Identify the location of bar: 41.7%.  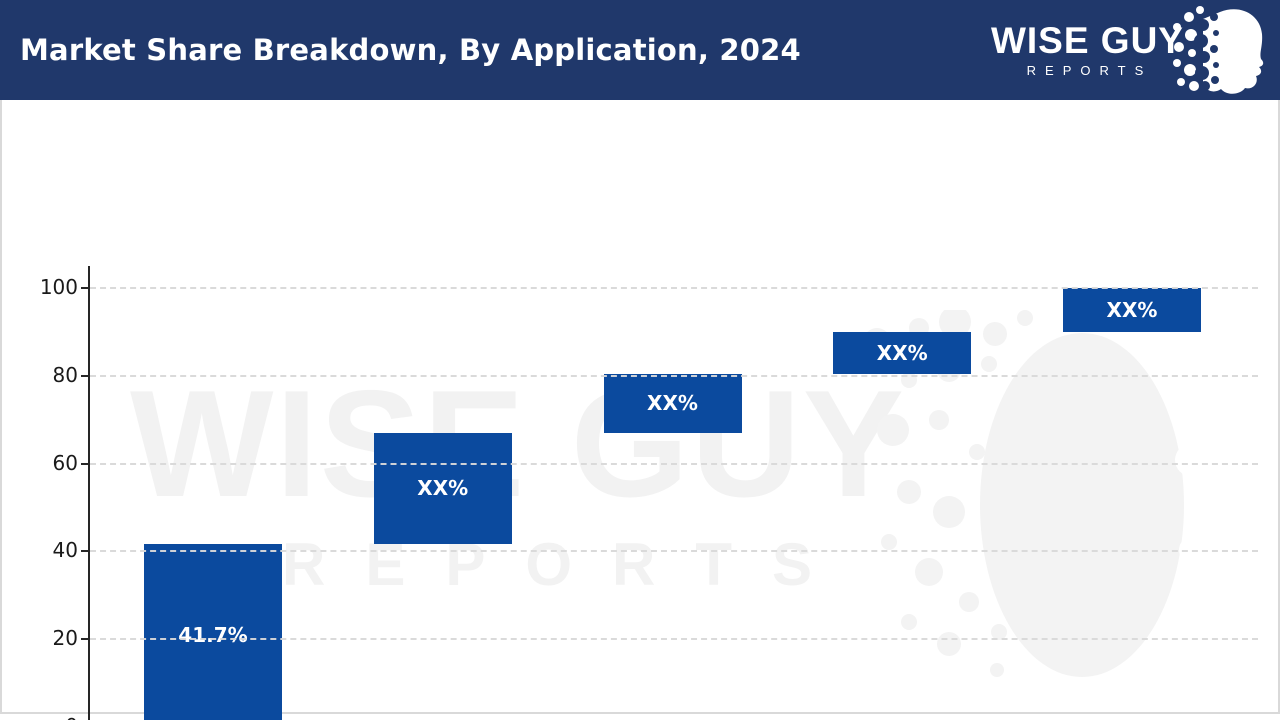
(213, 631).